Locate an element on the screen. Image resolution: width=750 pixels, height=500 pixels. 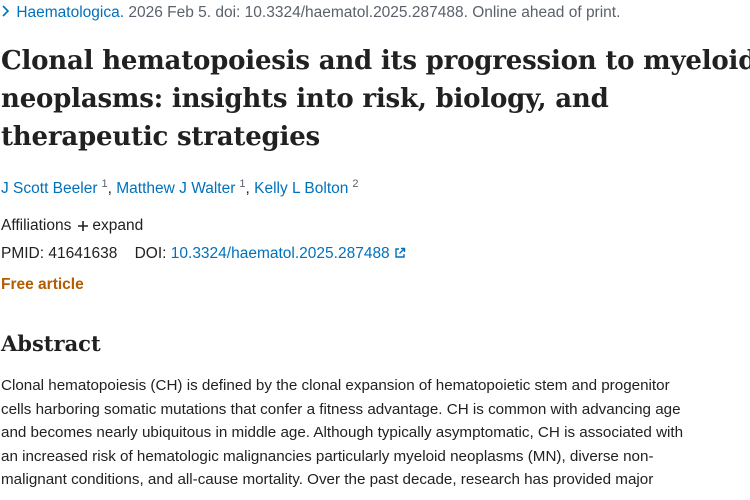
affiliations-label: Affiliations is located at coordinates (36, 225).